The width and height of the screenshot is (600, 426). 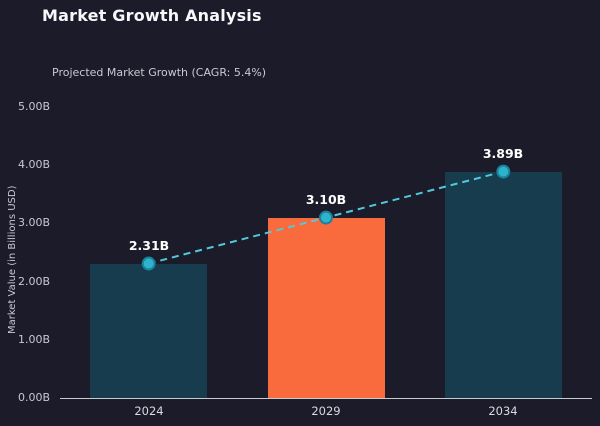 I want to click on y-tick-label: 1.00B, so click(x=34, y=339).